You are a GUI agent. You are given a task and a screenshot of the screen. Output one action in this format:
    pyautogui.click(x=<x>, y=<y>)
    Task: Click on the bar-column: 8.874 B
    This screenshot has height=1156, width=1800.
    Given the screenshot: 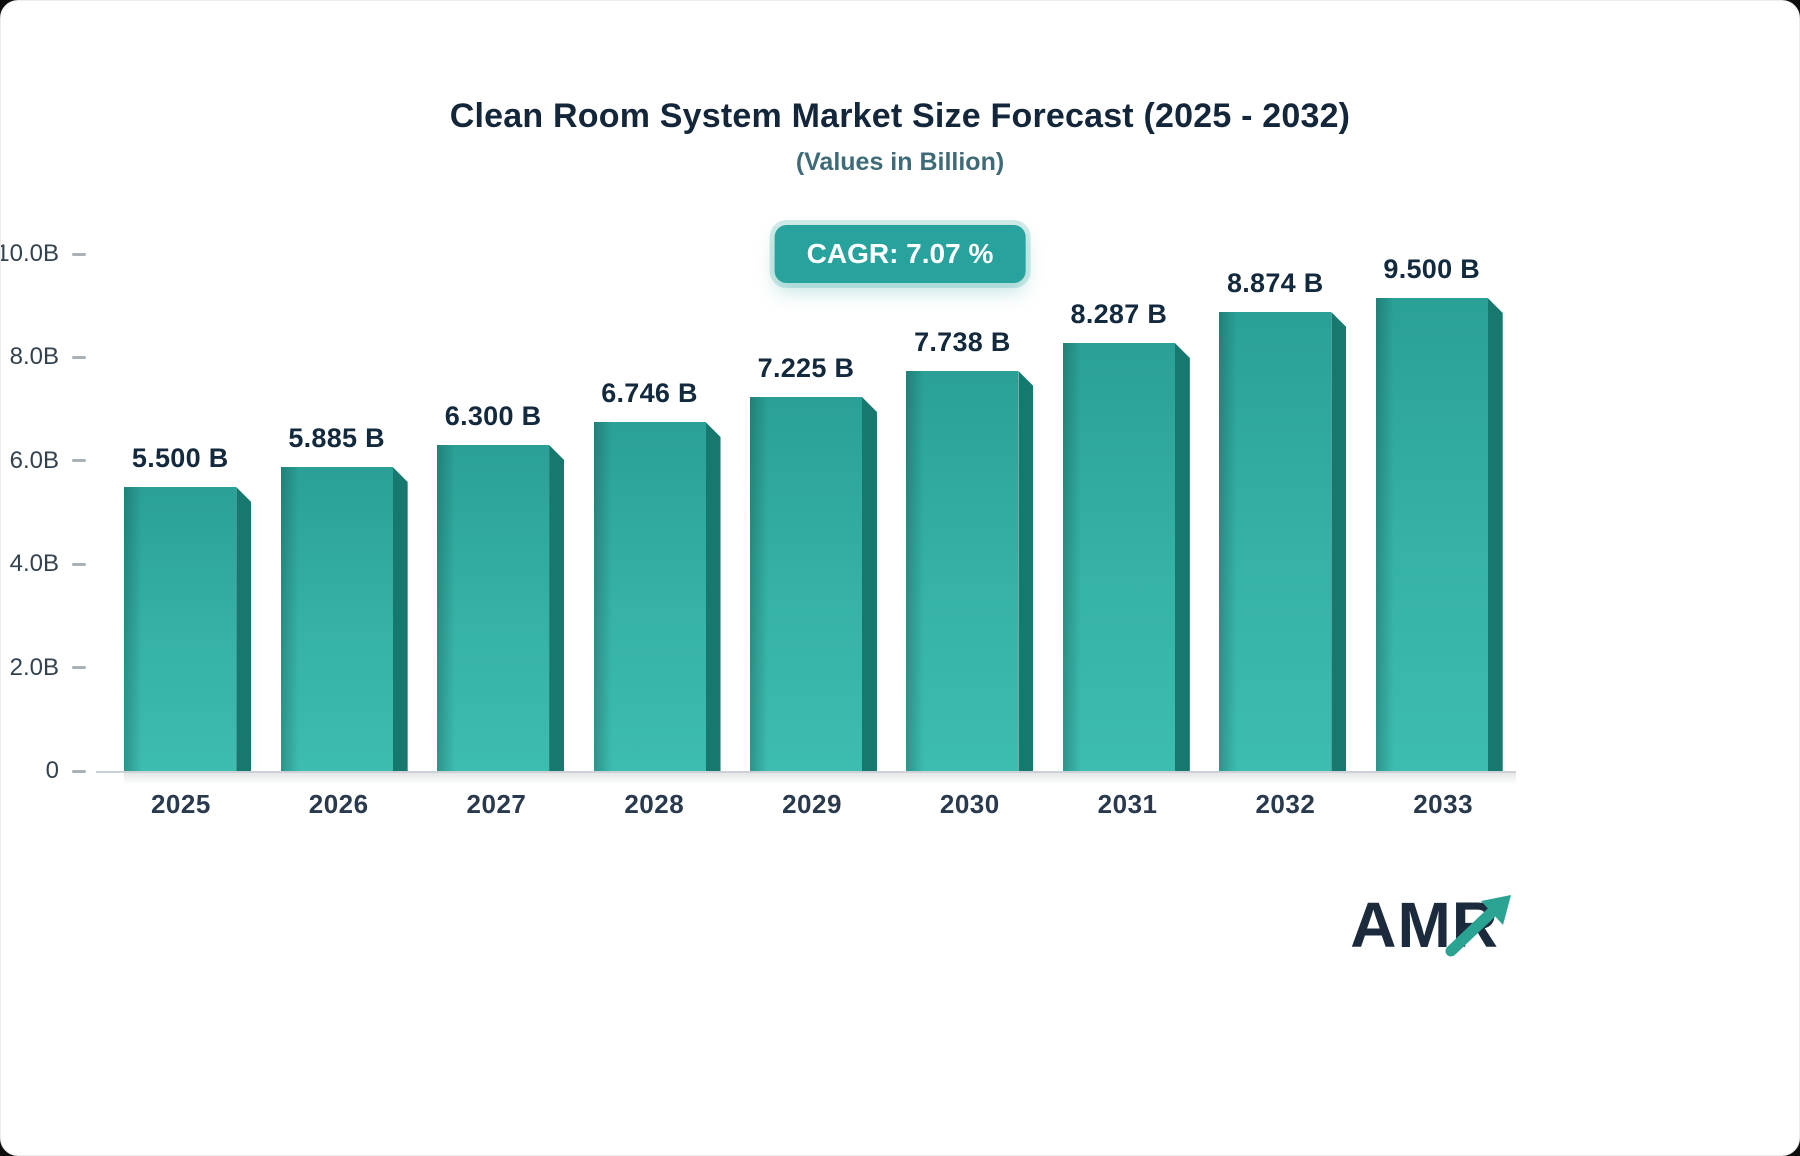 What is the action you would take?
    pyautogui.click(x=1275, y=512)
    